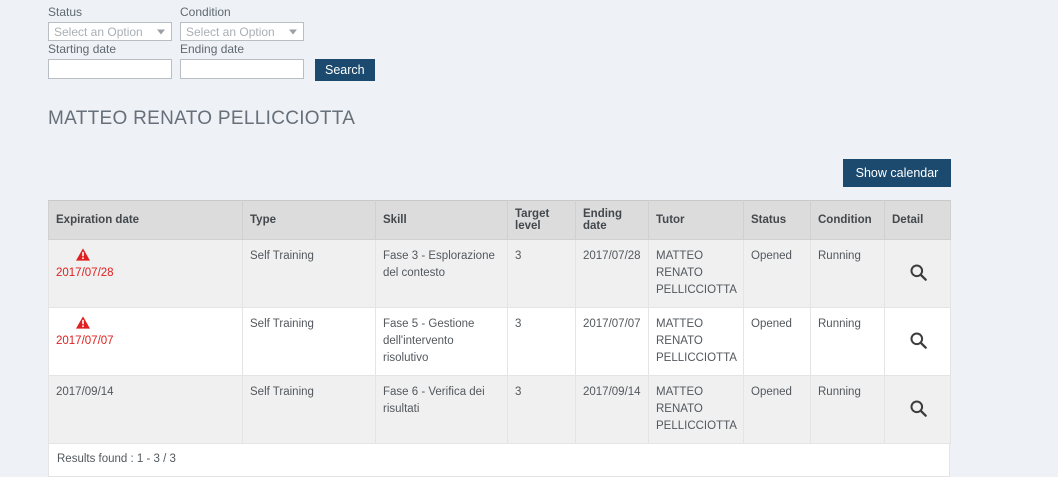 The height and width of the screenshot is (477, 1058). What do you see at coordinates (441, 273) in the screenshot?
I see `cell-skill: Fase 3 - Esplorazione del contesto` at bounding box center [441, 273].